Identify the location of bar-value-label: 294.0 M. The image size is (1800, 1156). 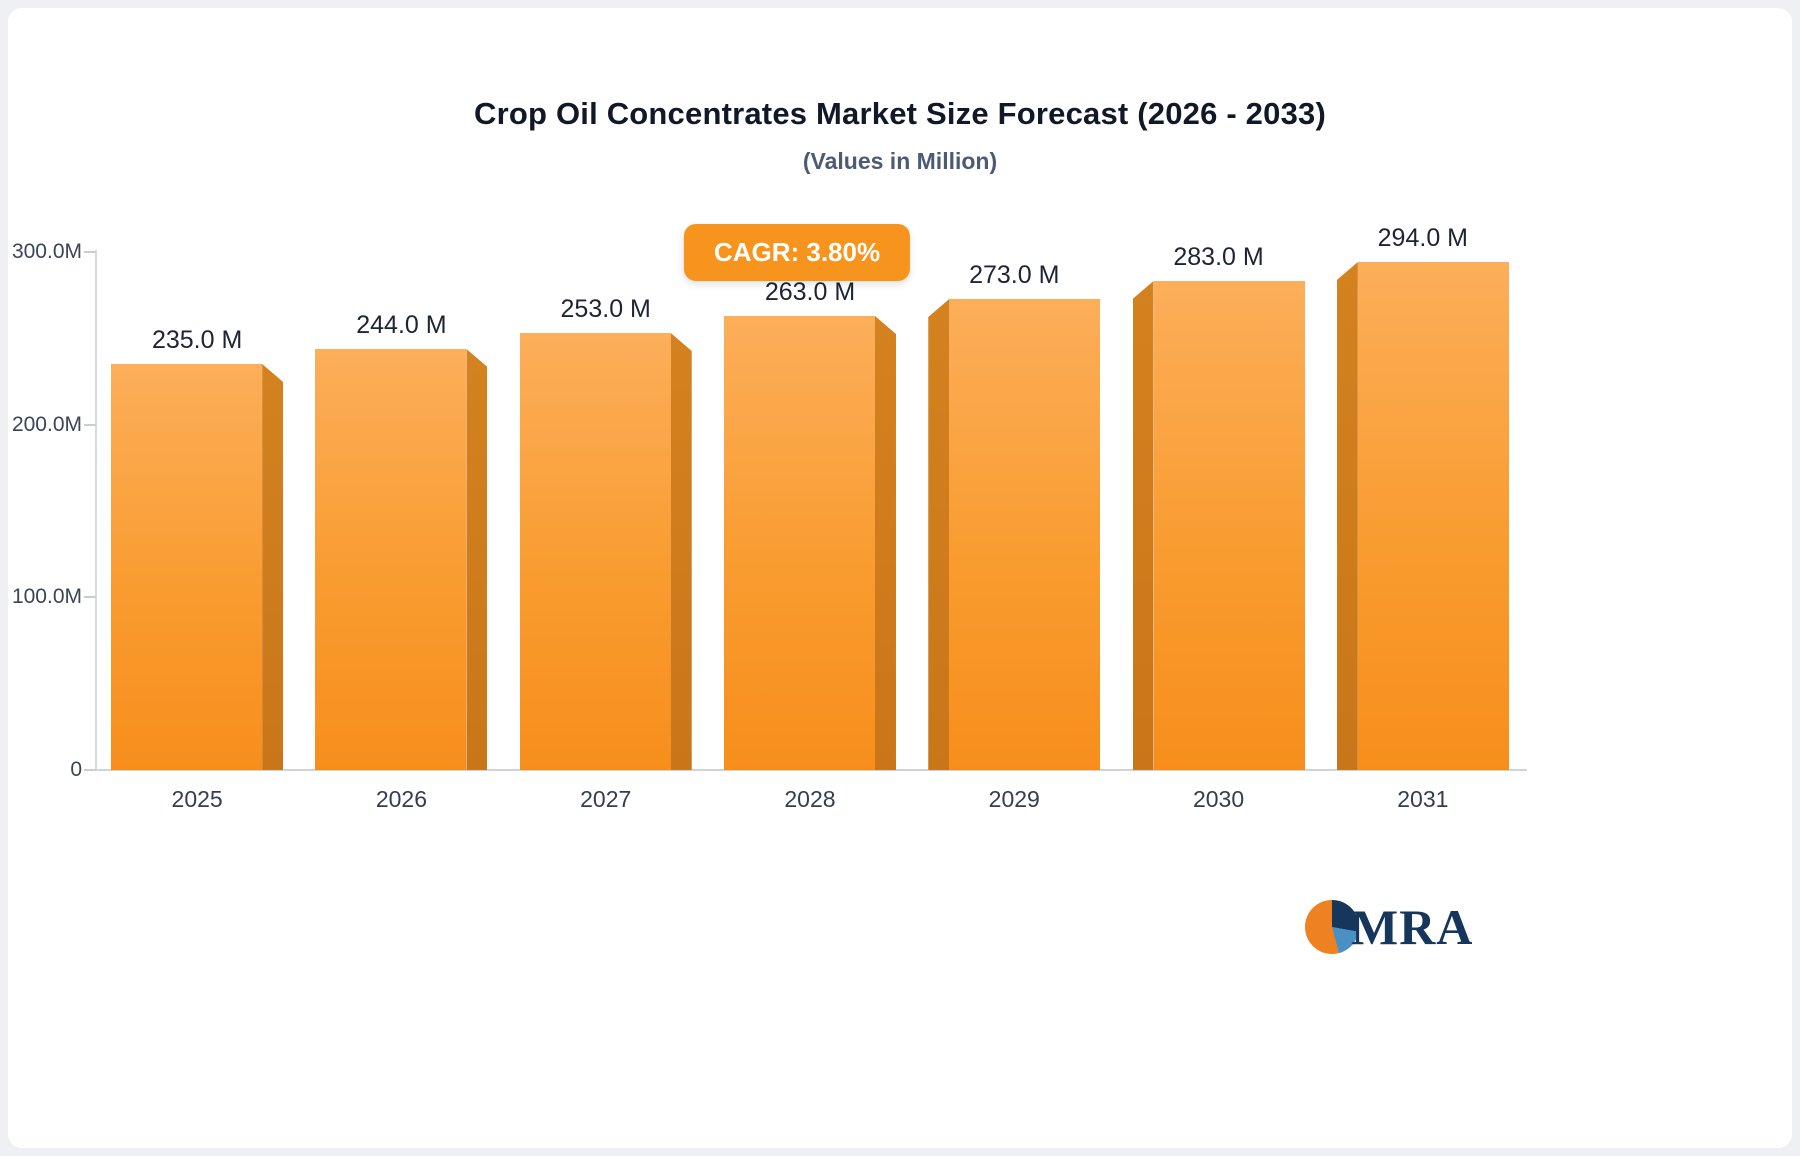
(1422, 238).